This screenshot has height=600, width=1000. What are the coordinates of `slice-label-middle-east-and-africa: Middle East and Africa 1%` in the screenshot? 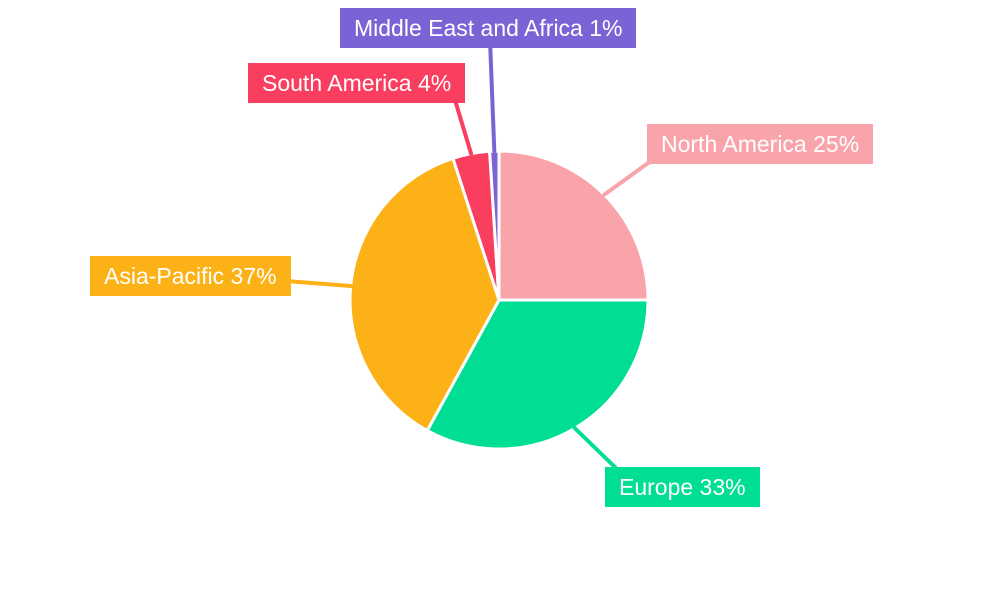 It's located at (488, 28).